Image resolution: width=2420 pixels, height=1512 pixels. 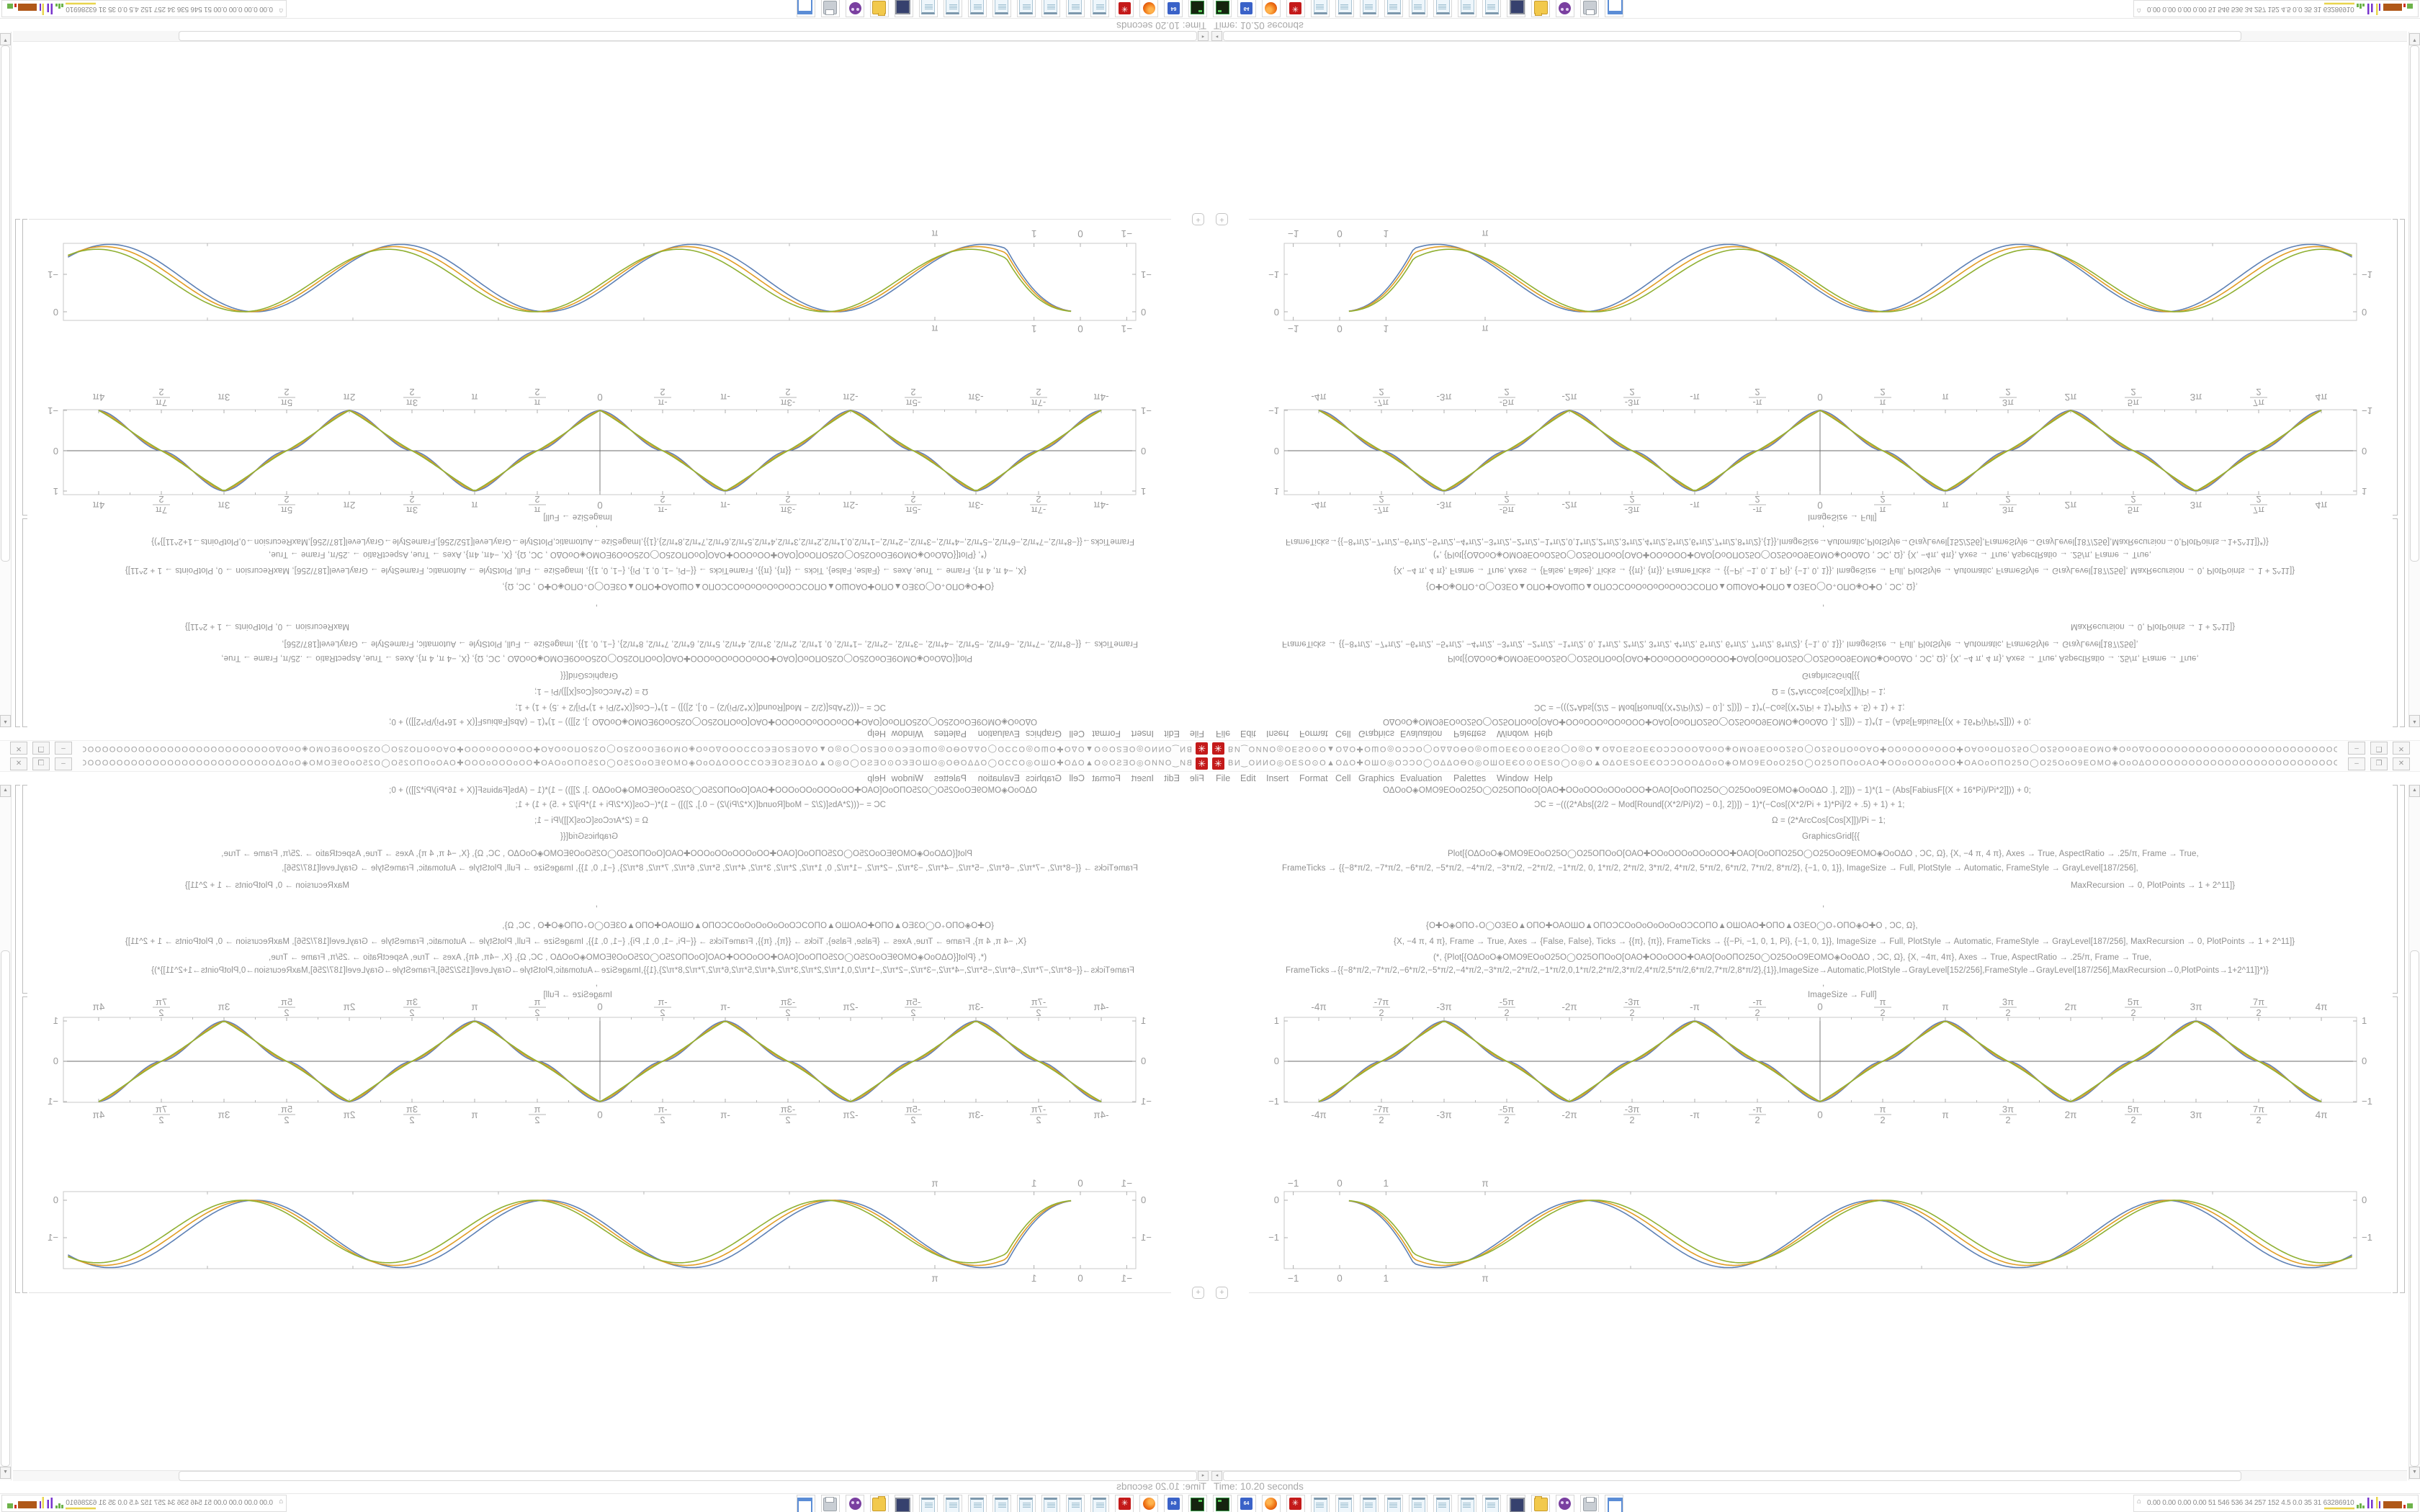 I want to click on code-line-12: ,, so click(x=596, y=983).